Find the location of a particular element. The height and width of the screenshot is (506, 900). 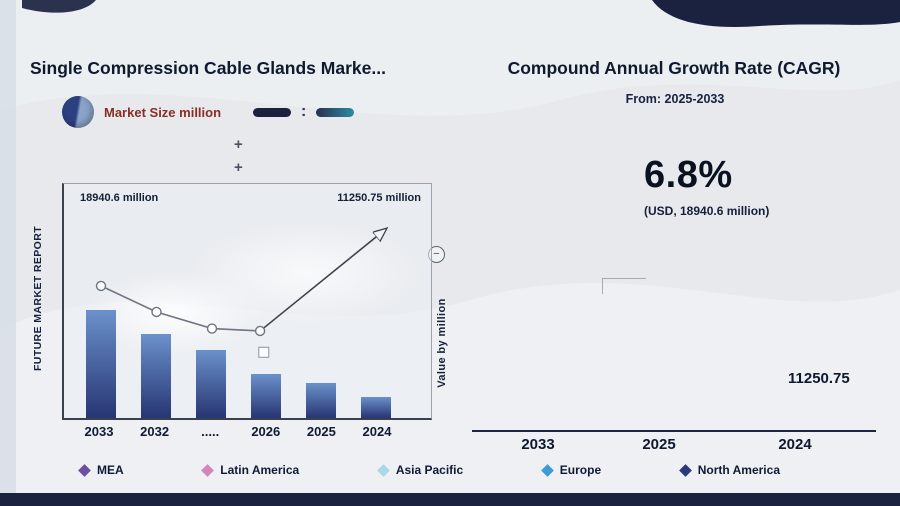

cagr-title: Compound Annual Growth Rate (CAGR) is located at coordinates (674, 68).